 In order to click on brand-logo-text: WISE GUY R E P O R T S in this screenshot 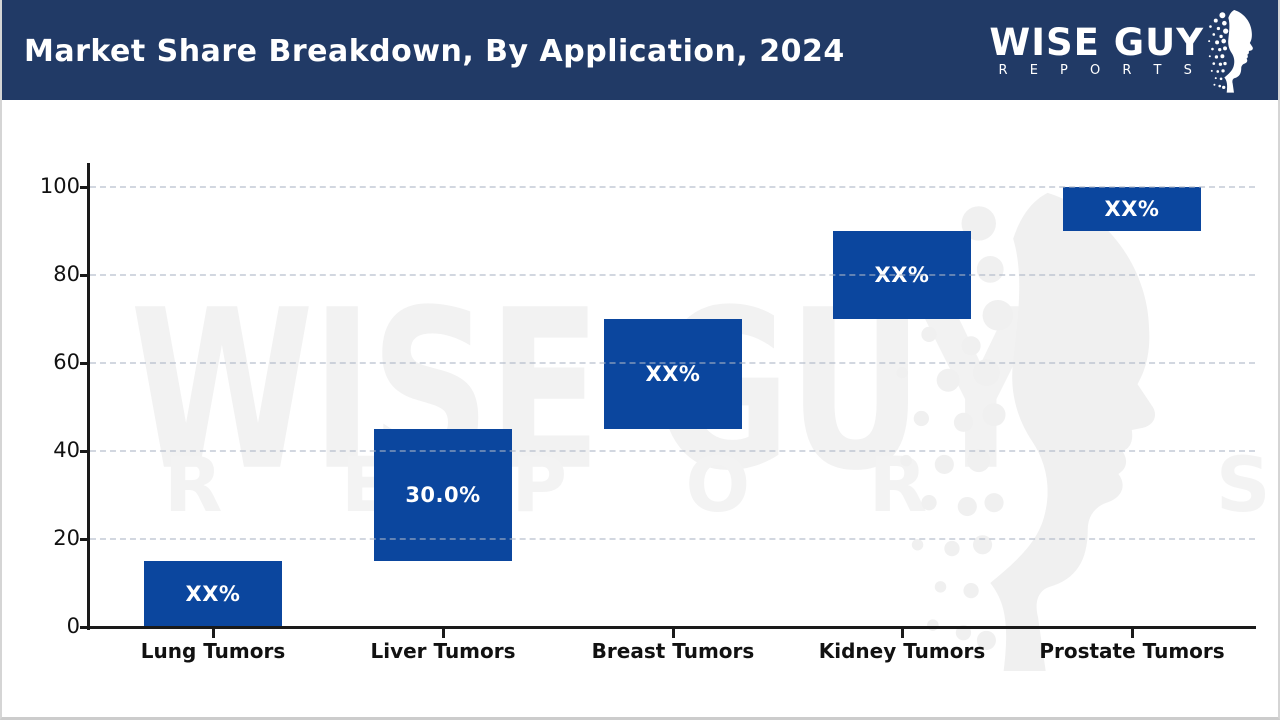, I will do `click(1096, 49)`.